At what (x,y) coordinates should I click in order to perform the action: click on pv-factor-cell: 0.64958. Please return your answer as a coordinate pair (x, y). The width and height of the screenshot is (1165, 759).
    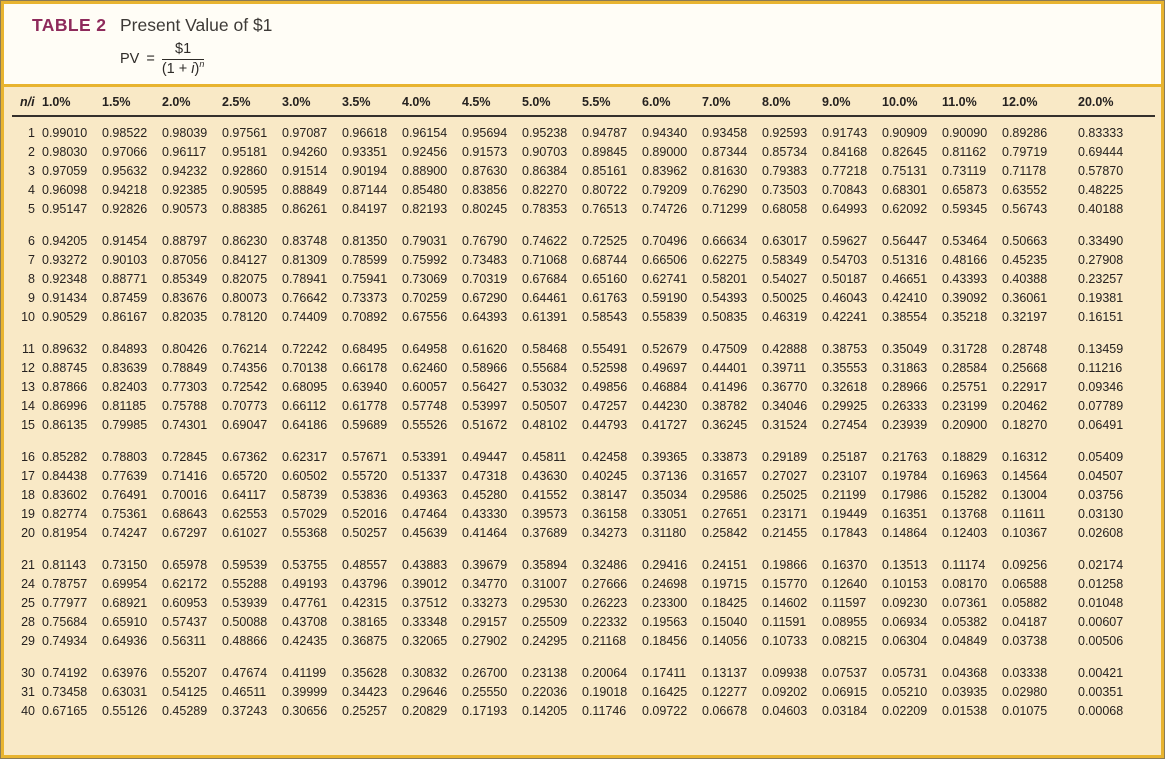
    Looking at the image, I should click on (425, 349).